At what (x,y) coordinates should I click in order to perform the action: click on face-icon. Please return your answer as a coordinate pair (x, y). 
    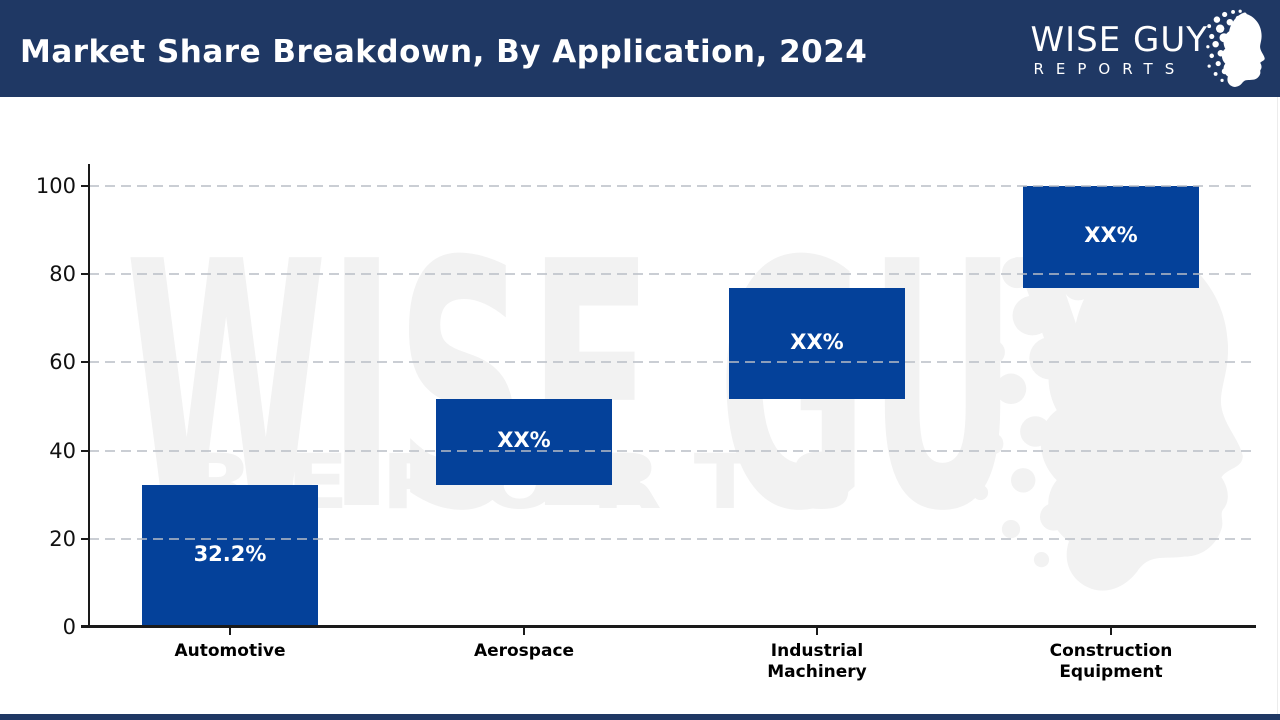
    Looking at the image, I should click on (1235, 48).